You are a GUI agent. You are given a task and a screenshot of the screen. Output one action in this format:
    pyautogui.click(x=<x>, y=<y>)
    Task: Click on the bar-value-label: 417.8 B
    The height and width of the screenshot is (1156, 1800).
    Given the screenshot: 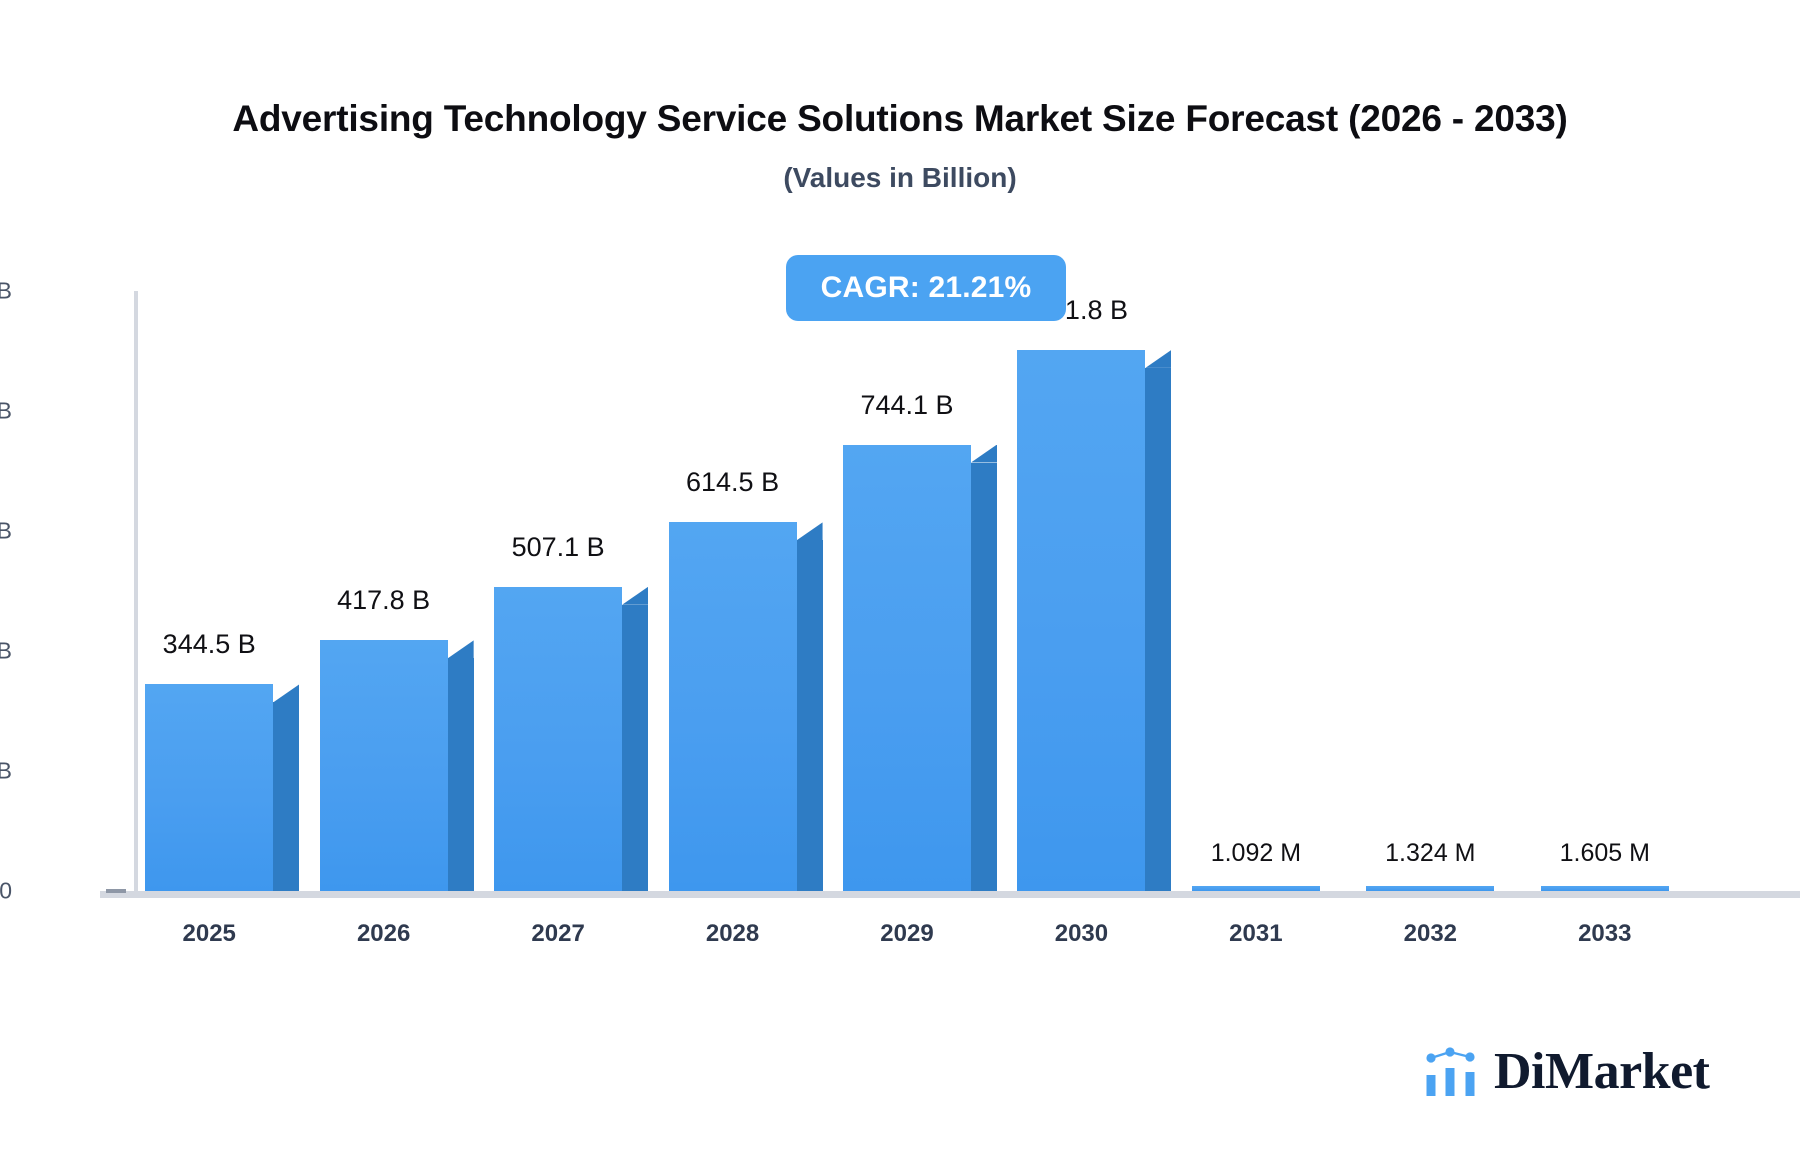 What is the action you would take?
    pyautogui.click(x=384, y=600)
    